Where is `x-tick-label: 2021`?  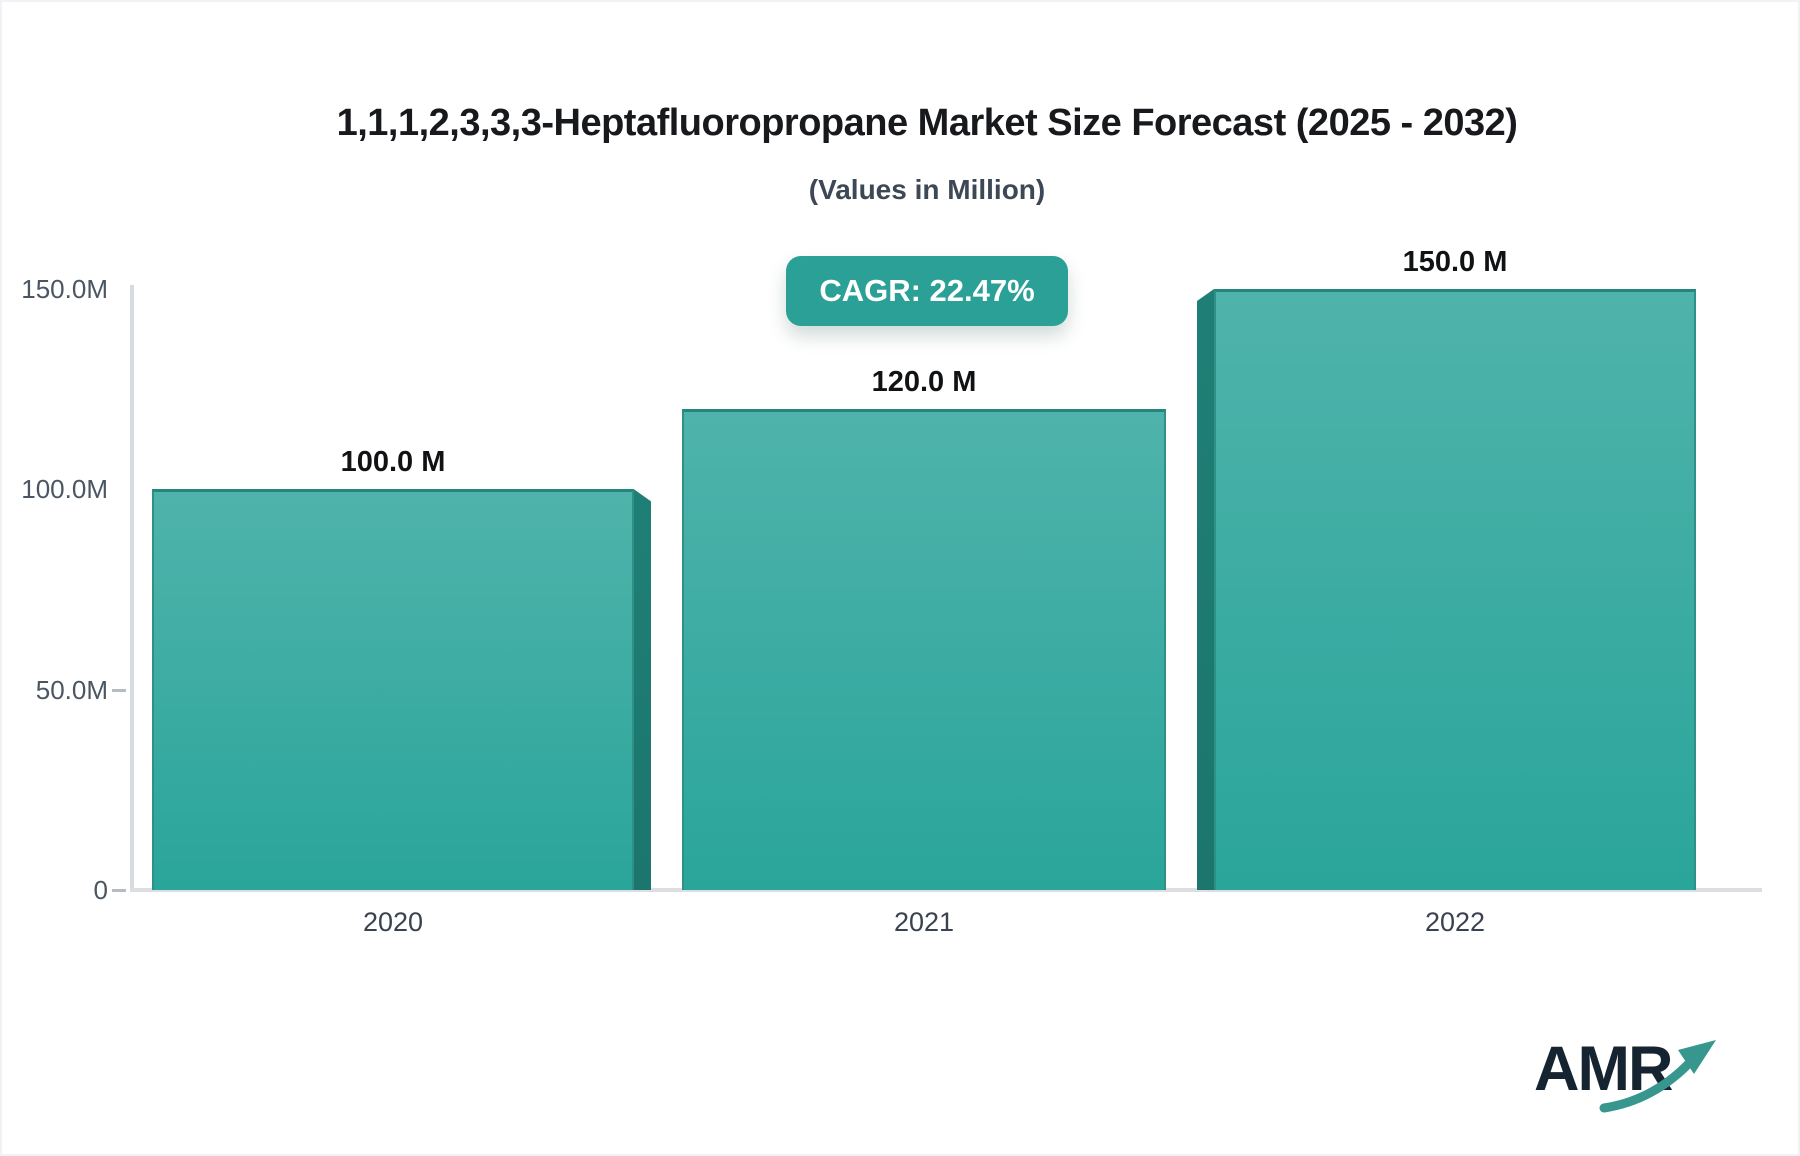
x-tick-label: 2021 is located at coordinates (924, 922).